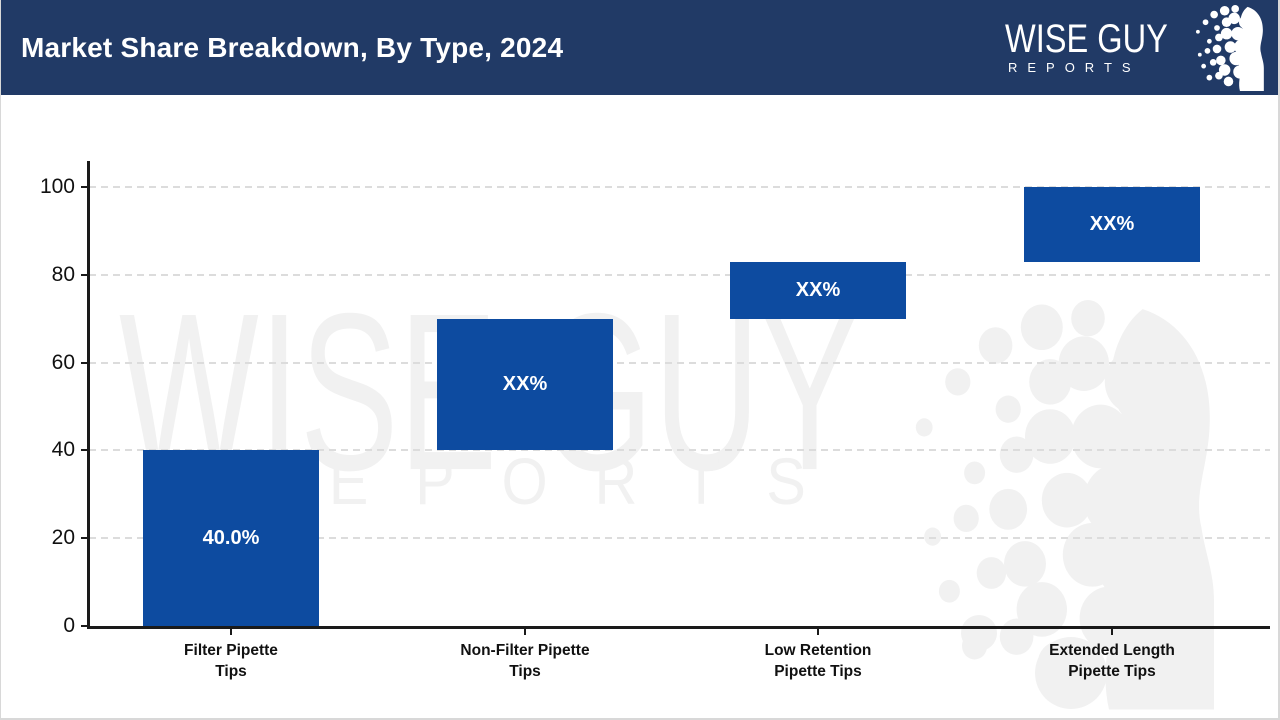 The width and height of the screenshot is (1280, 720). Describe the element at coordinates (63, 538) in the screenshot. I see `y-tick-label: 20` at that location.